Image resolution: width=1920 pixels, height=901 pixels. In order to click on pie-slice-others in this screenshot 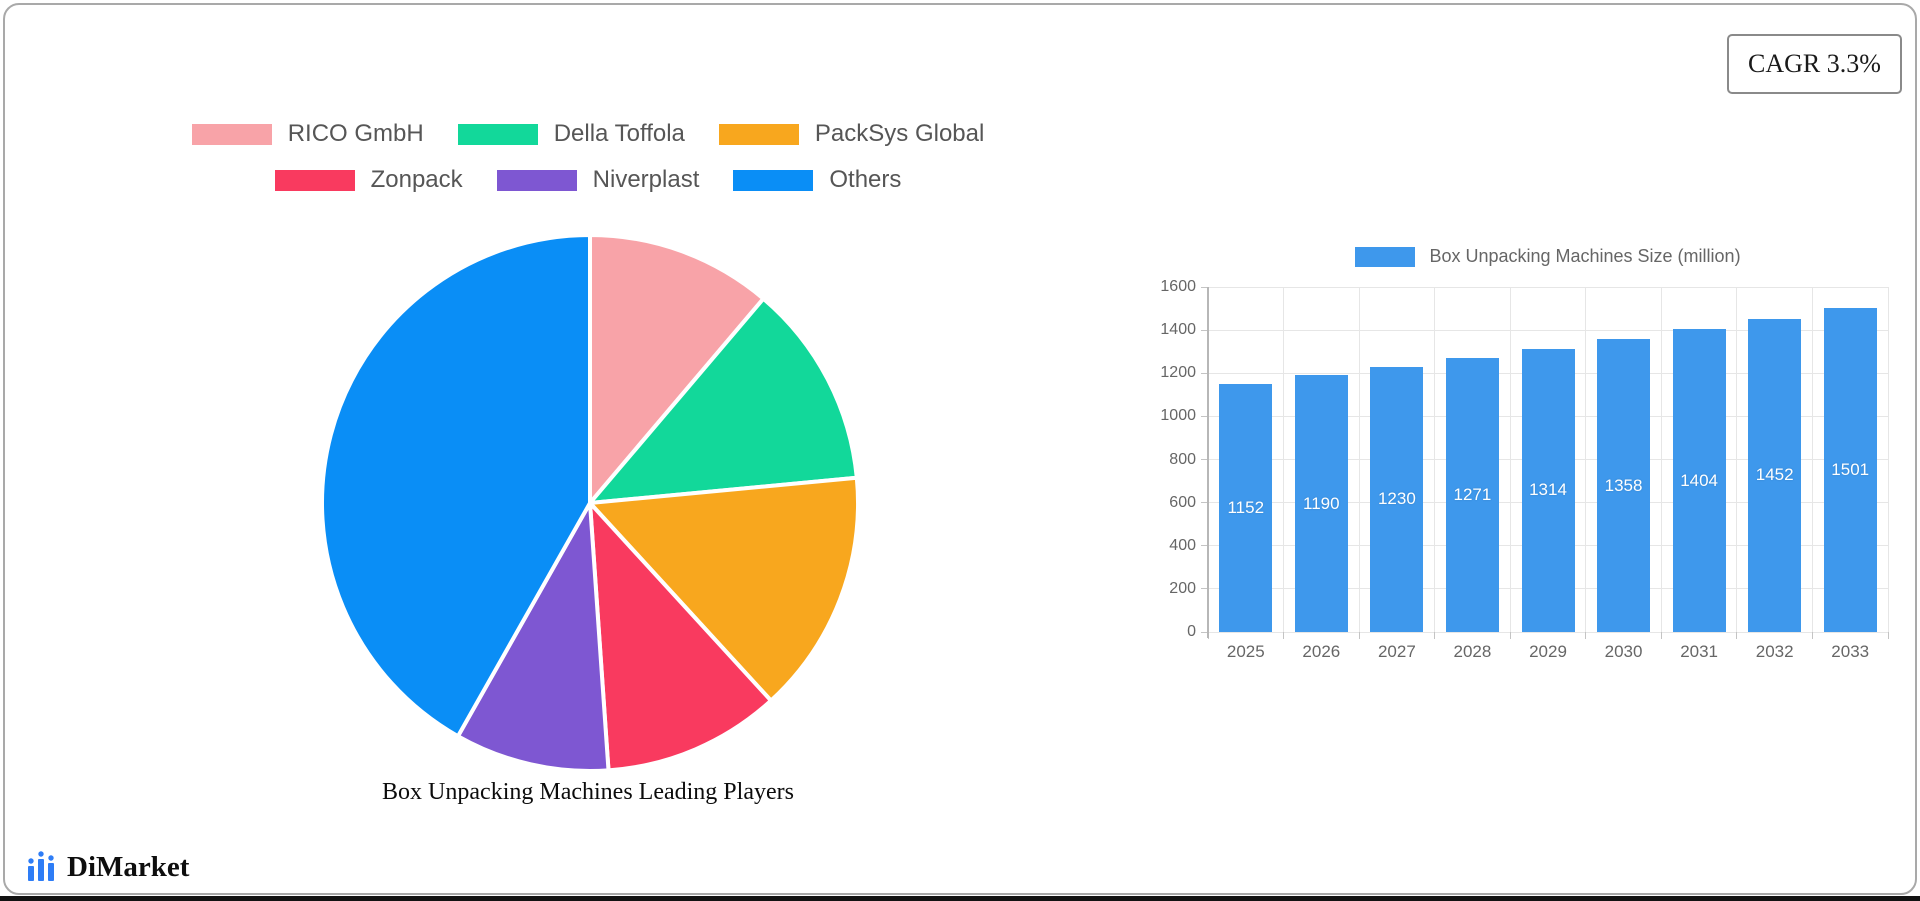, I will do `click(456, 486)`.